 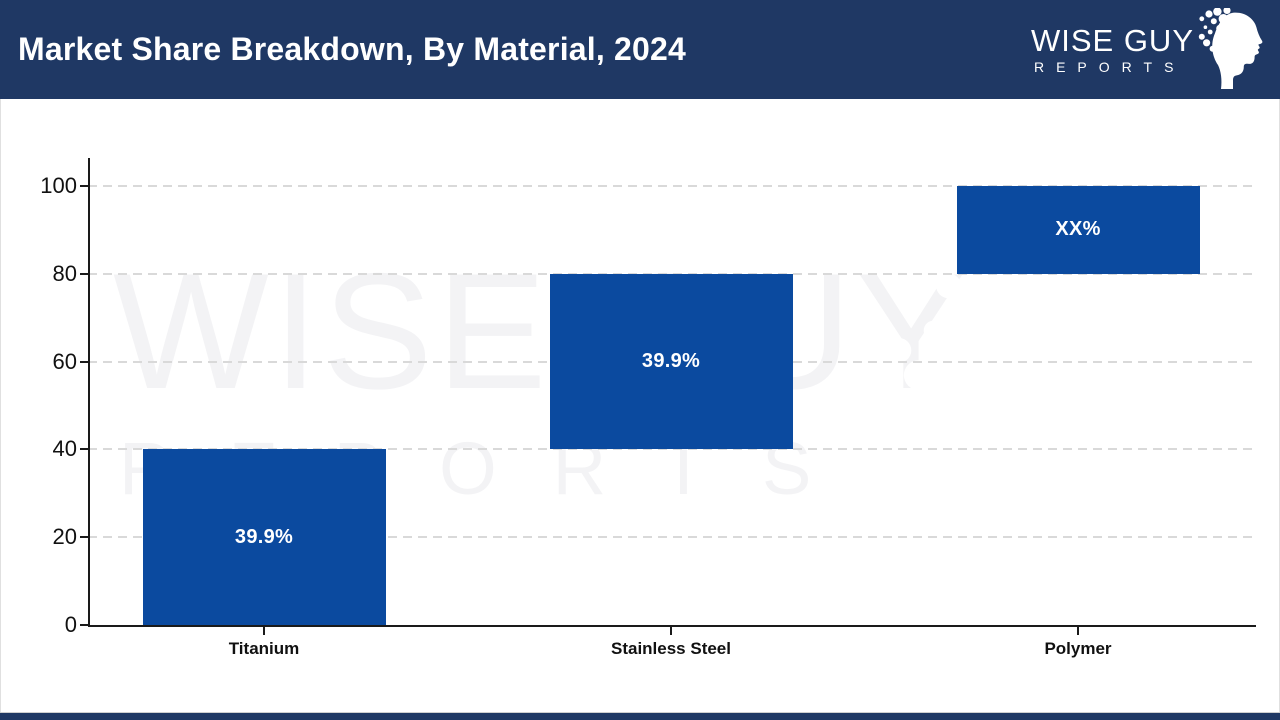 What do you see at coordinates (89, 392) in the screenshot?
I see `y-axis-line` at bounding box center [89, 392].